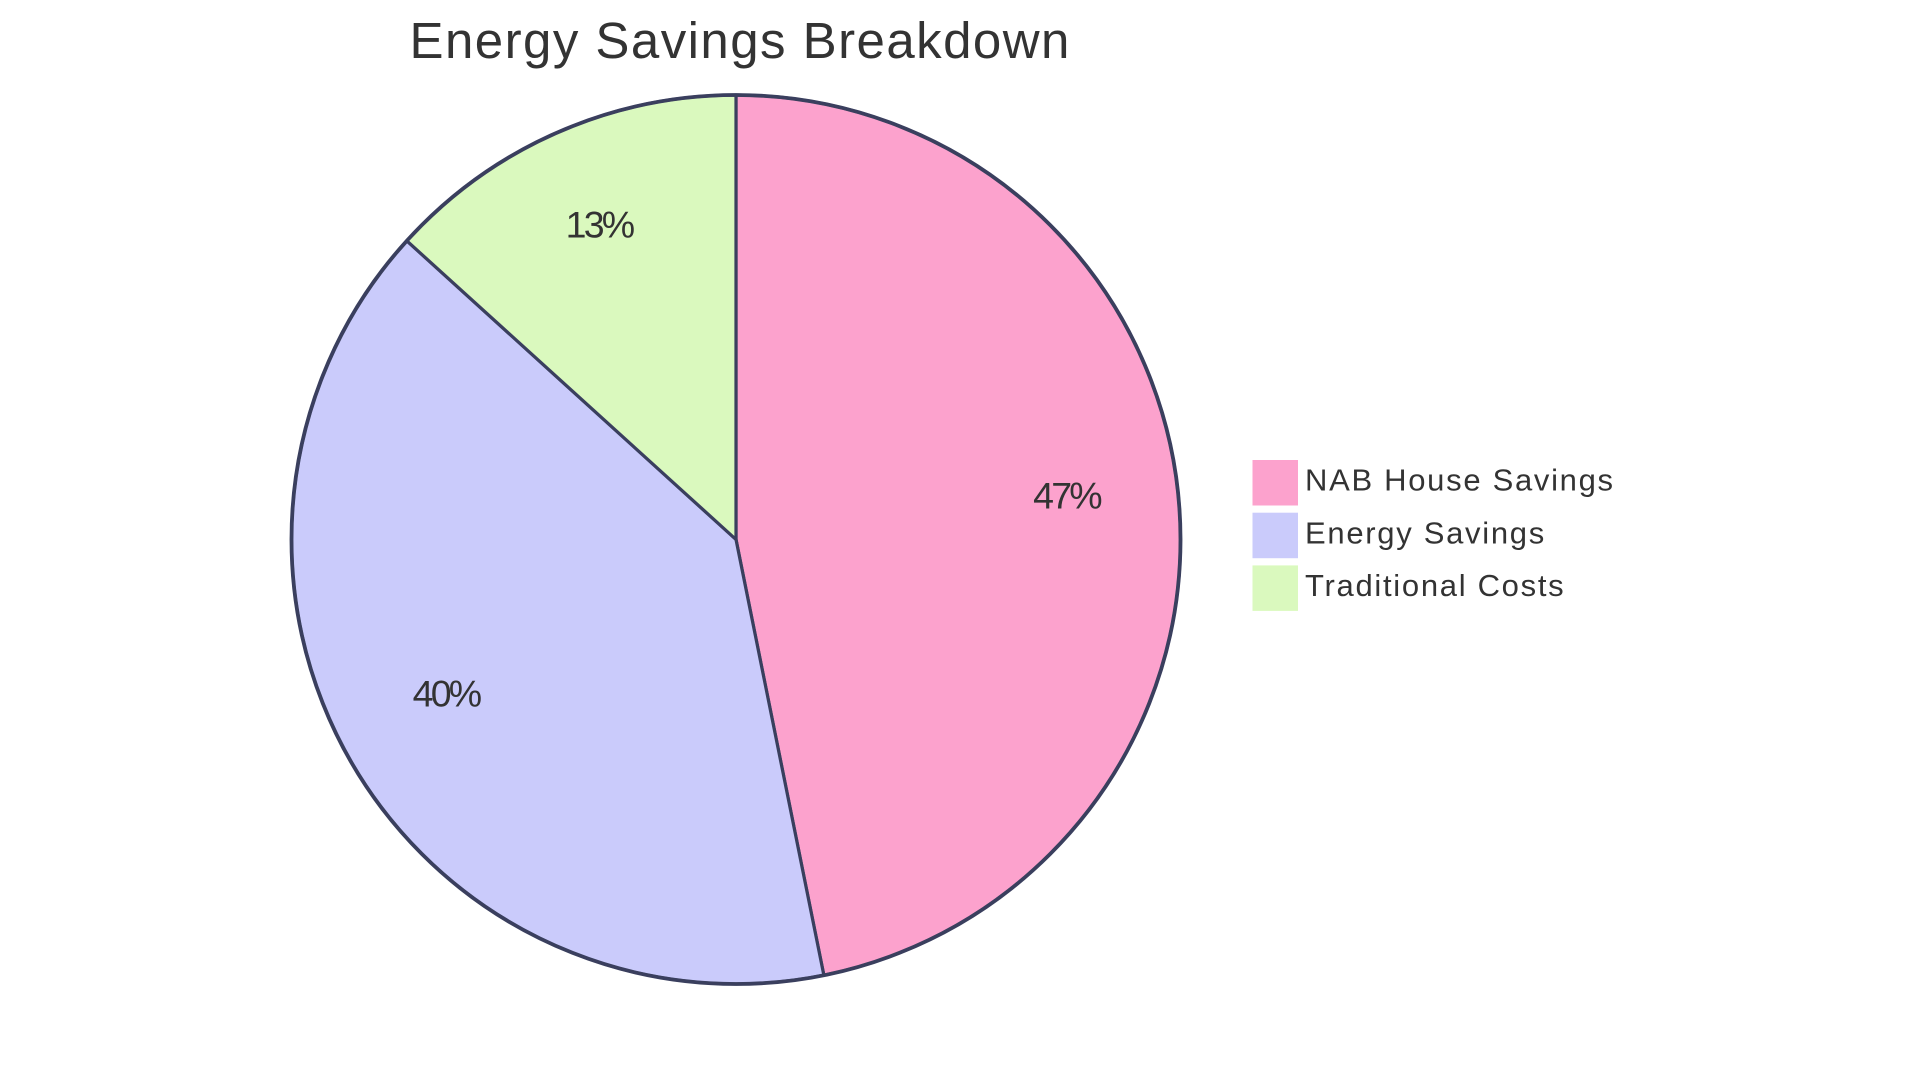 The height and width of the screenshot is (1083, 1920). What do you see at coordinates (1425, 532) in the screenshot?
I see `svg-text: Energy Savings` at bounding box center [1425, 532].